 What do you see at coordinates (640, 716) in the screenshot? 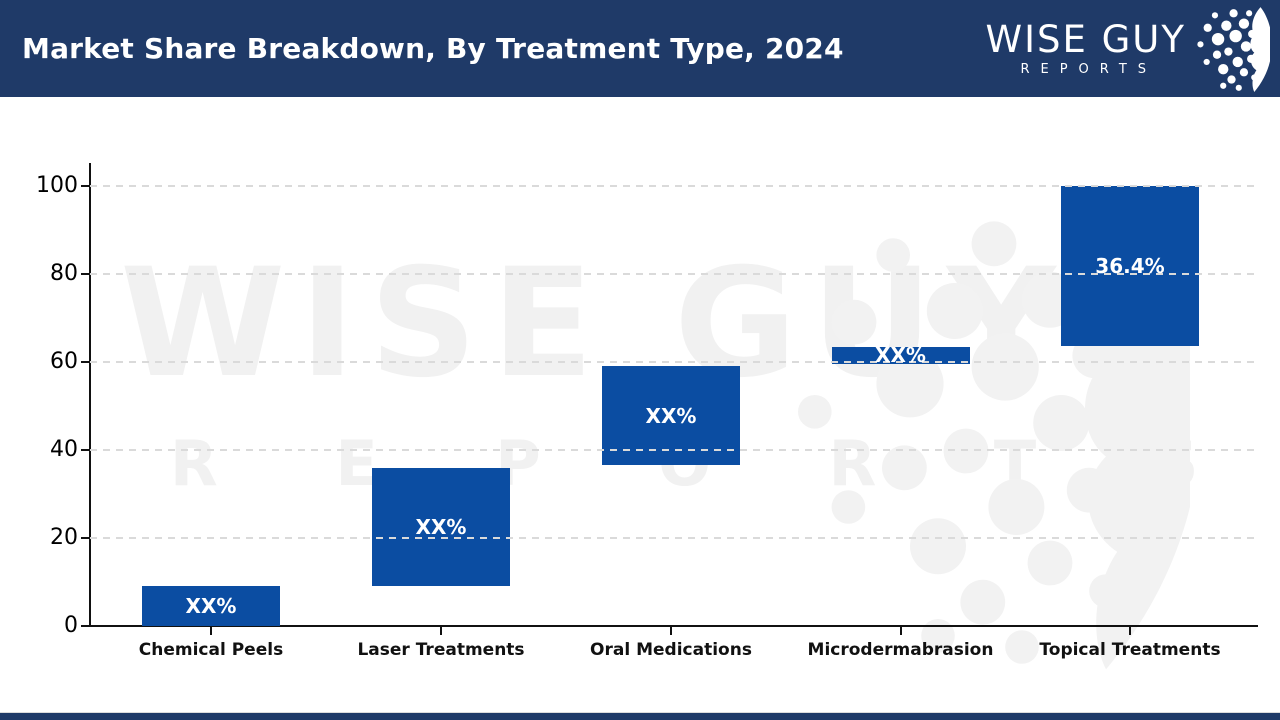
I see `footer-bar` at bounding box center [640, 716].